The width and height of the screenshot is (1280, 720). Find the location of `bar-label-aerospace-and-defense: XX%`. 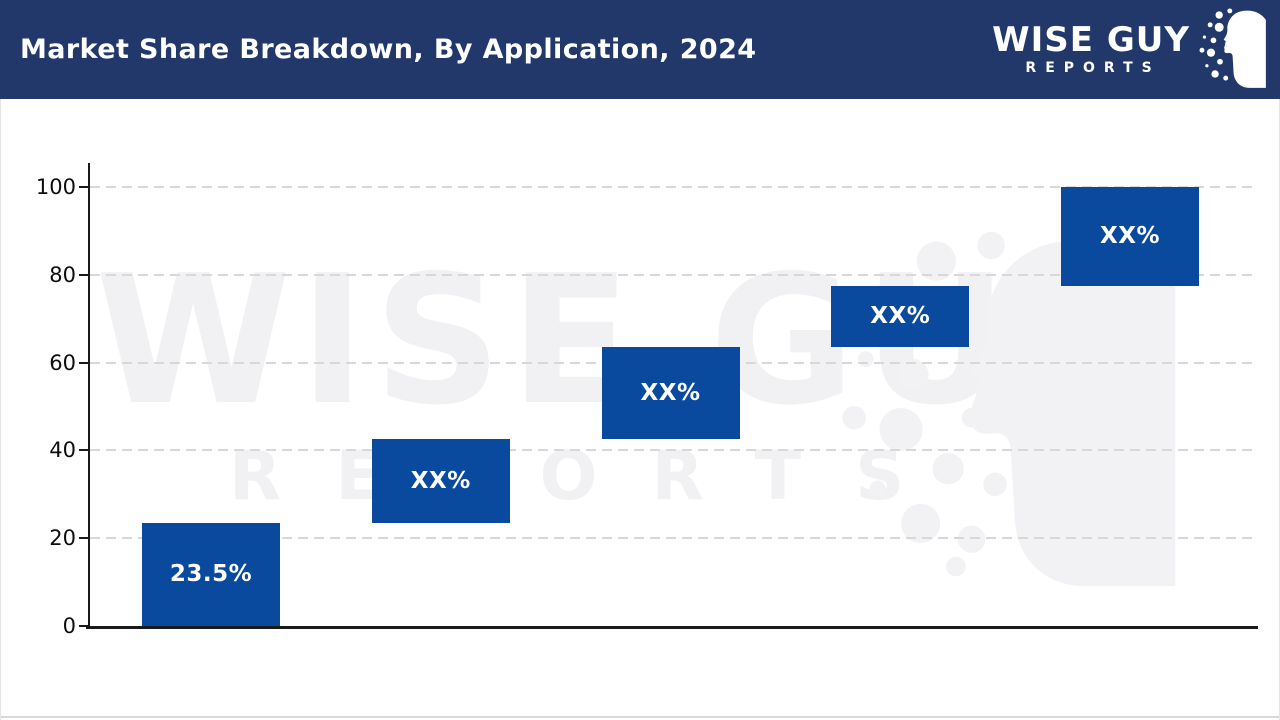

bar-label-aerospace-and-defense: XX% is located at coordinates (440, 481).